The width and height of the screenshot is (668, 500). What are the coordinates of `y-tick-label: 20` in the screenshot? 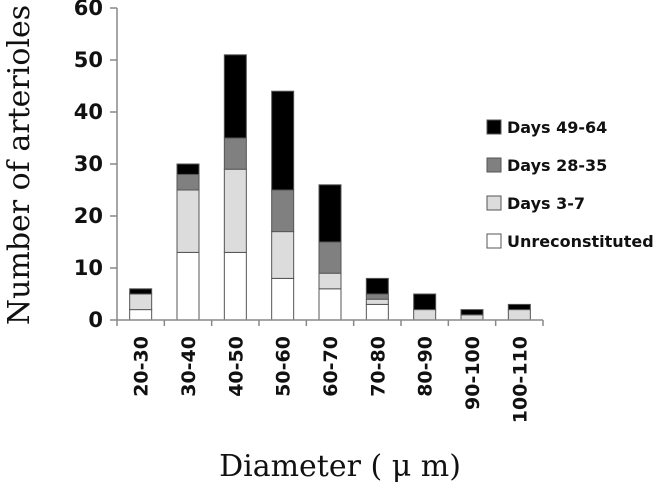 It's located at (88, 216).